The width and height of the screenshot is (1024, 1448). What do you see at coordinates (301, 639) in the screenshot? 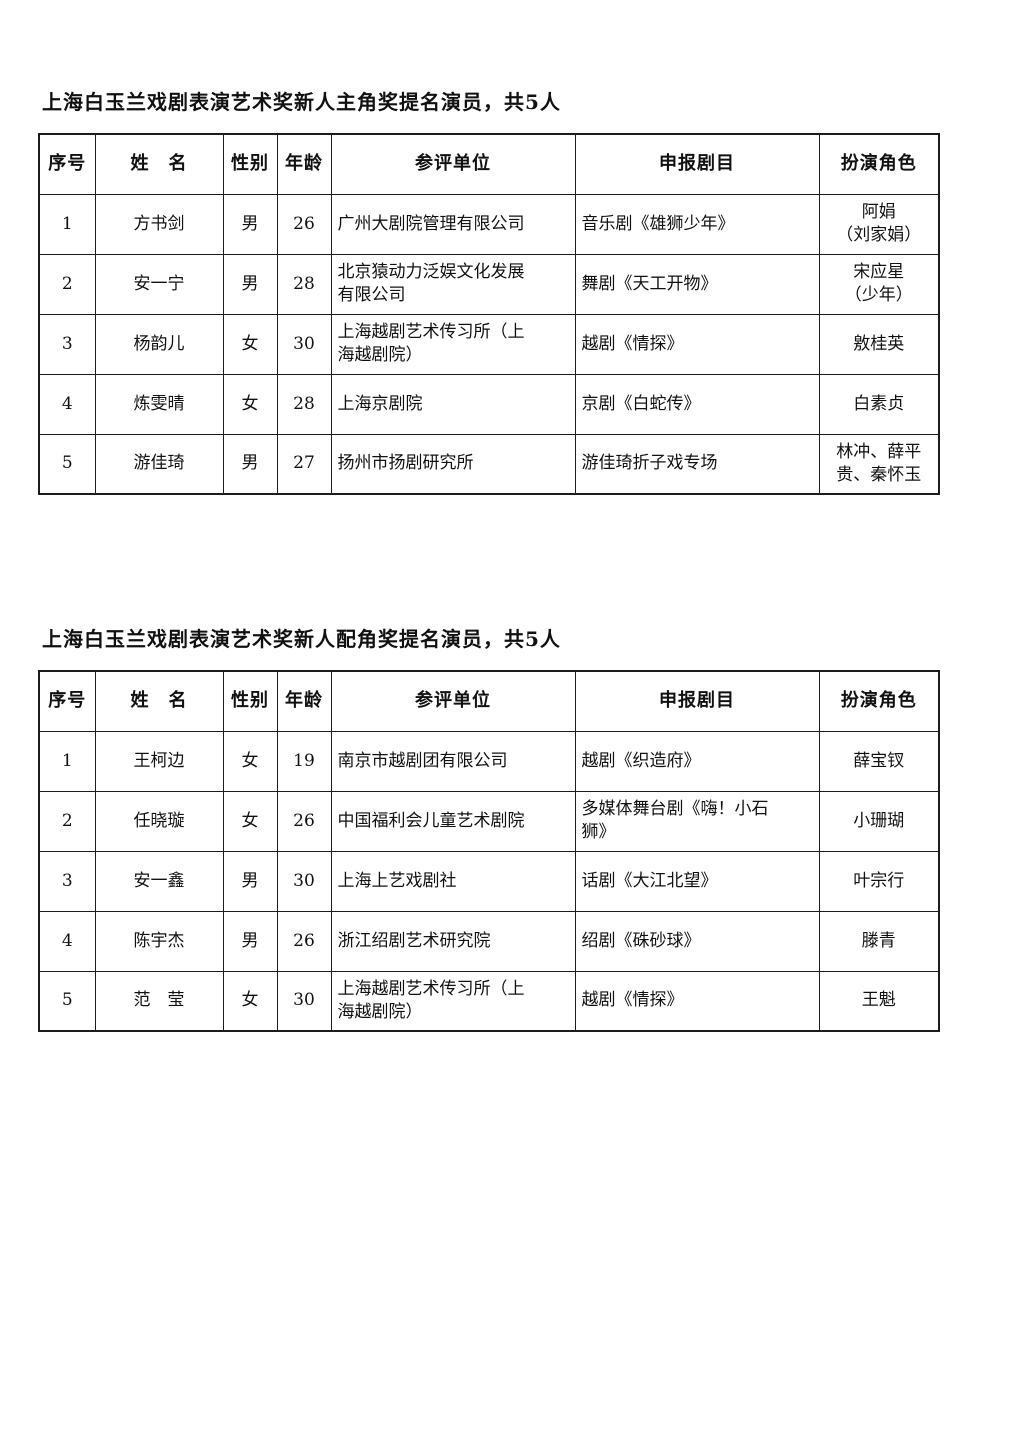
I see `section-title: 上海白玉兰戏剧表演艺术奖新人配角奖提名演员，共5人` at bounding box center [301, 639].